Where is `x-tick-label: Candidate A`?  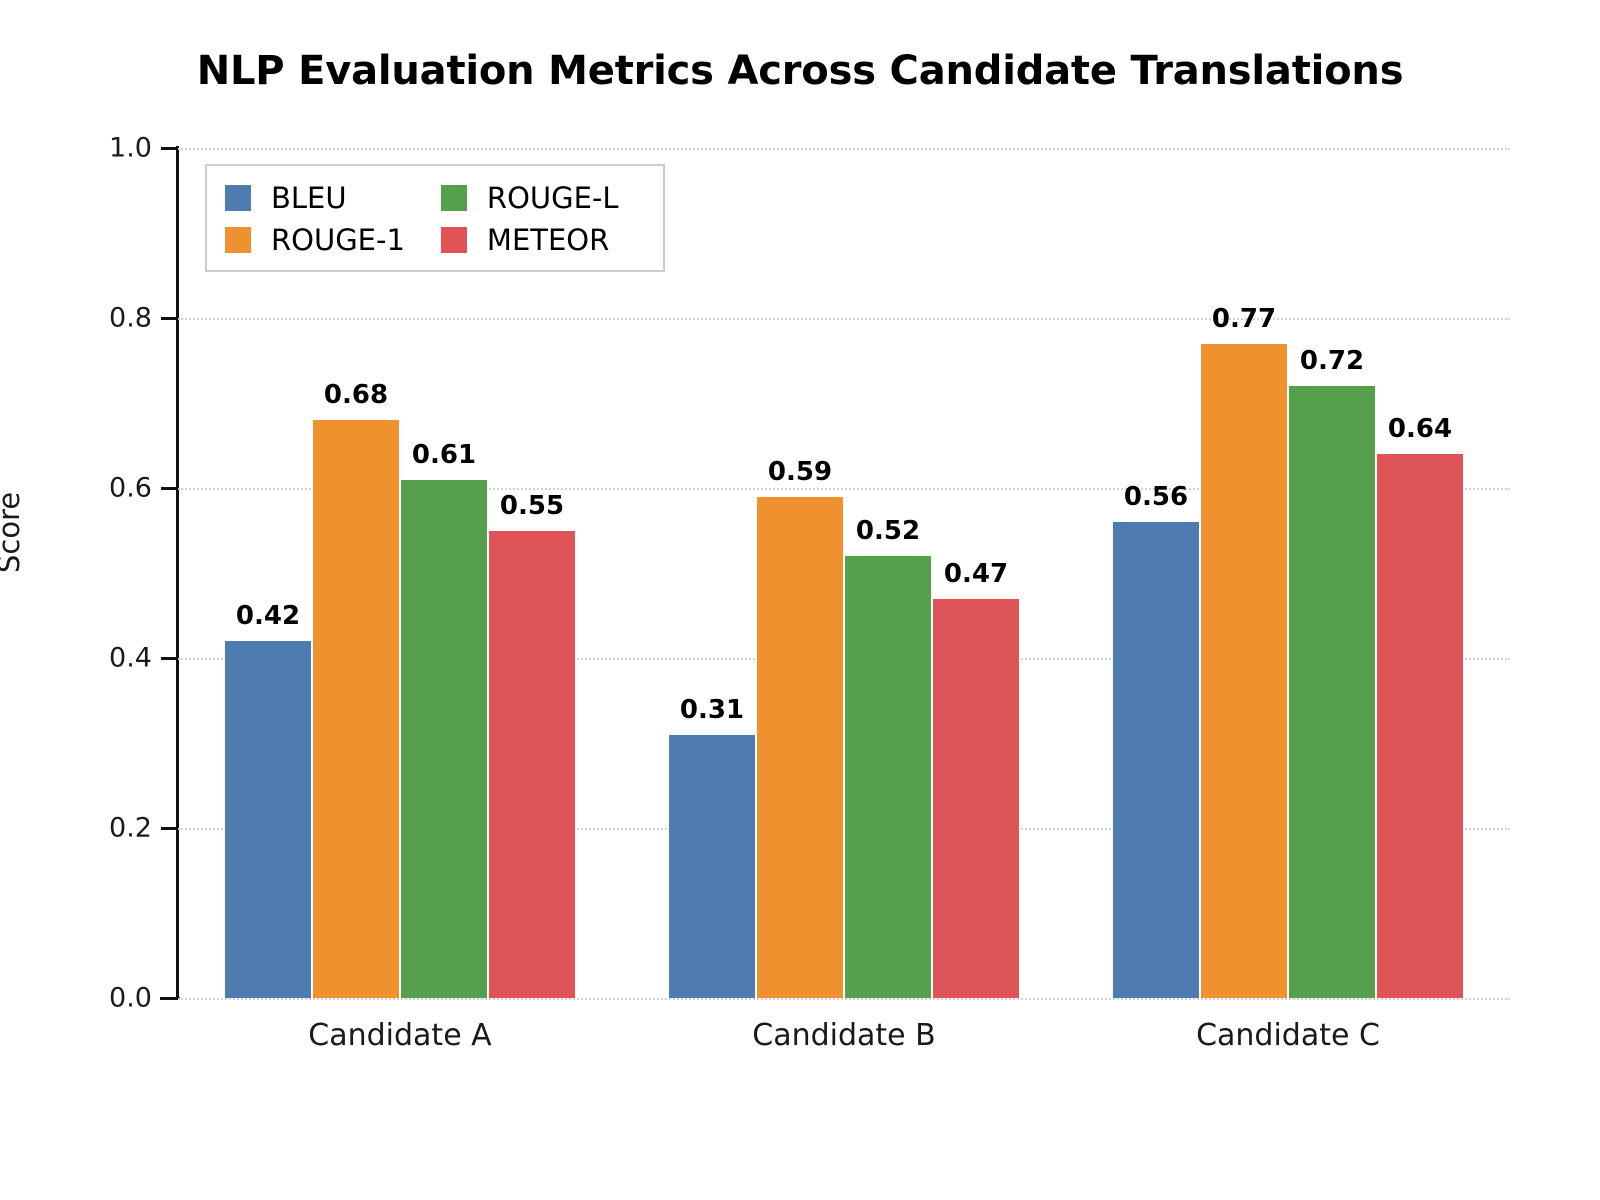 x-tick-label: Candidate A is located at coordinates (400, 1035).